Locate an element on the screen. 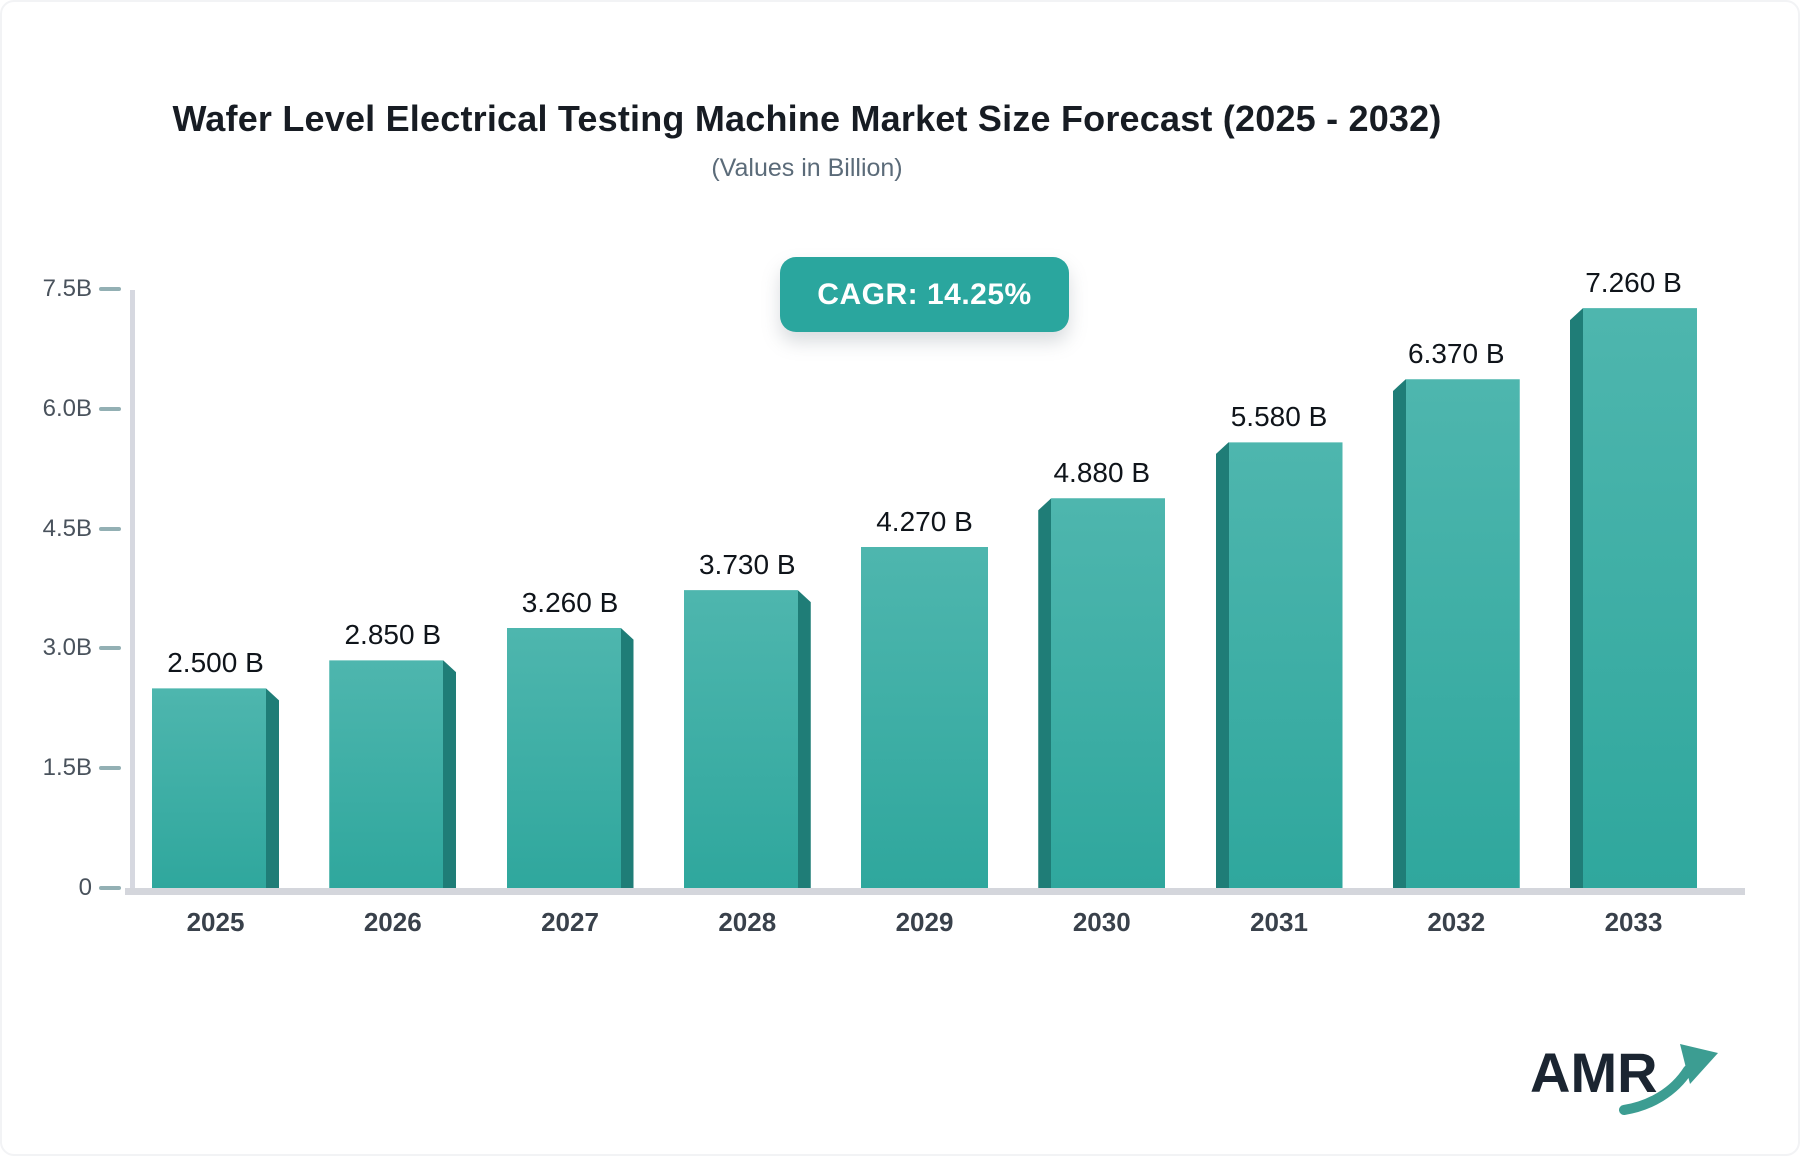  bar-value-label: 3.260 B is located at coordinates (570, 602).